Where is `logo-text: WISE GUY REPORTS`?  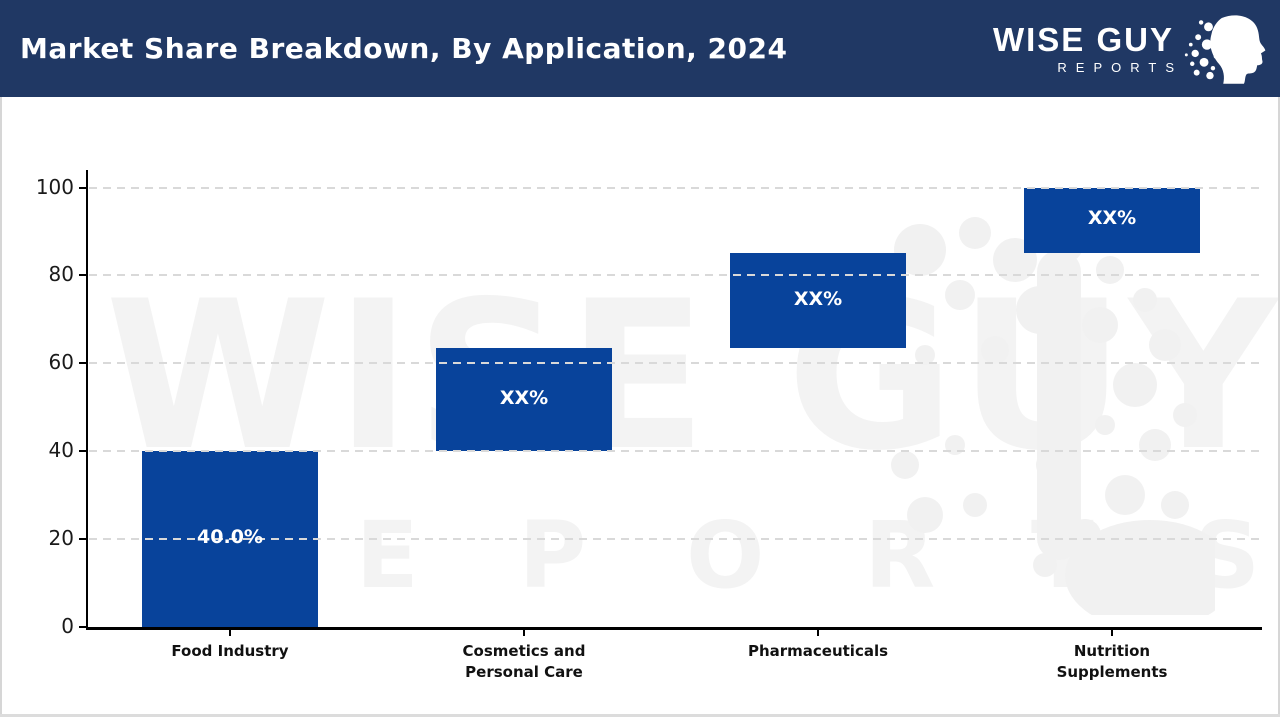 logo-text: WISE GUY REPORTS is located at coordinates (1083, 47).